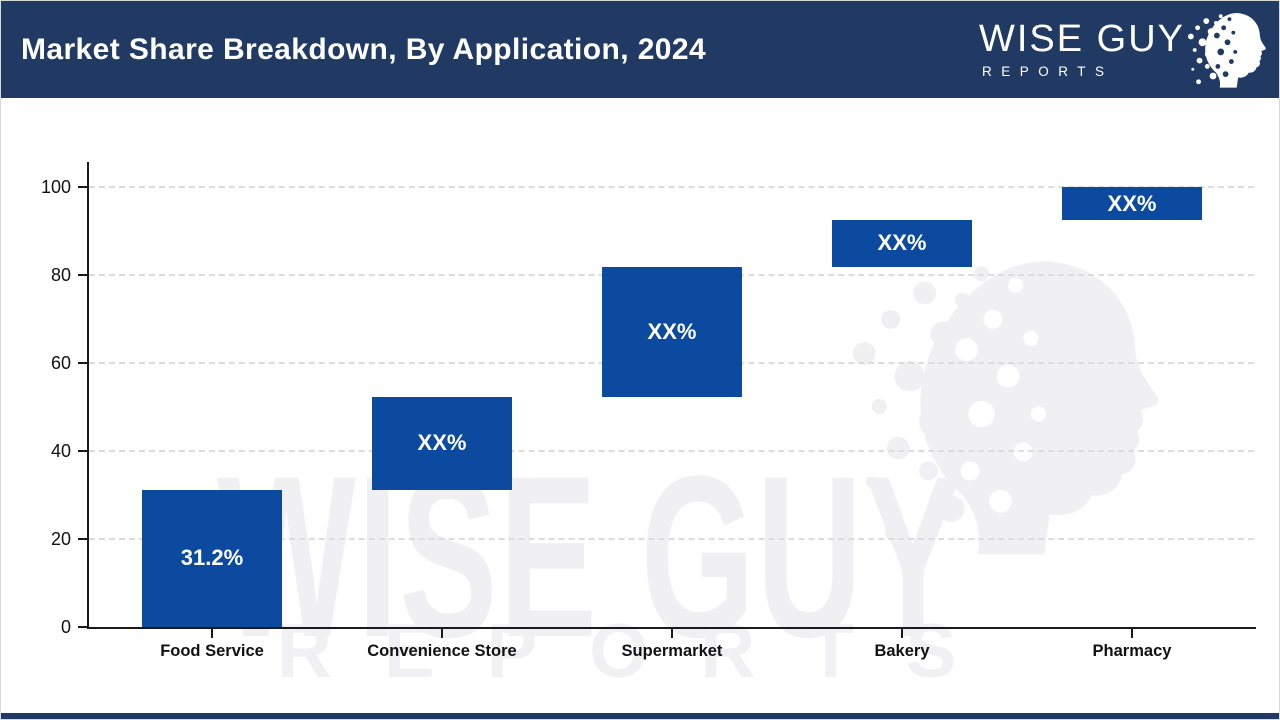  I want to click on x-category-label: Bakery, so click(902, 651).